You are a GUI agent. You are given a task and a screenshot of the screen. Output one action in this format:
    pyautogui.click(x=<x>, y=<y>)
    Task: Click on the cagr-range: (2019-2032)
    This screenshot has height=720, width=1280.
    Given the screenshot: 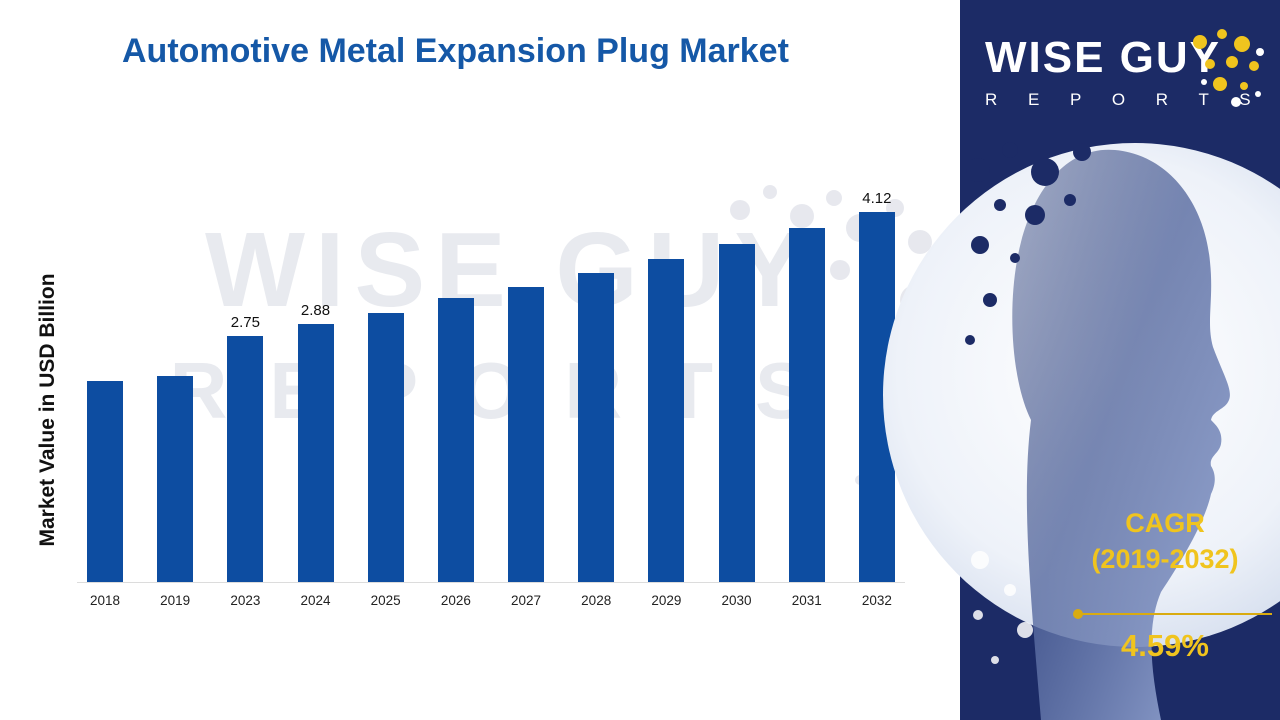 What is the action you would take?
    pyautogui.click(x=1165, y=559)
    